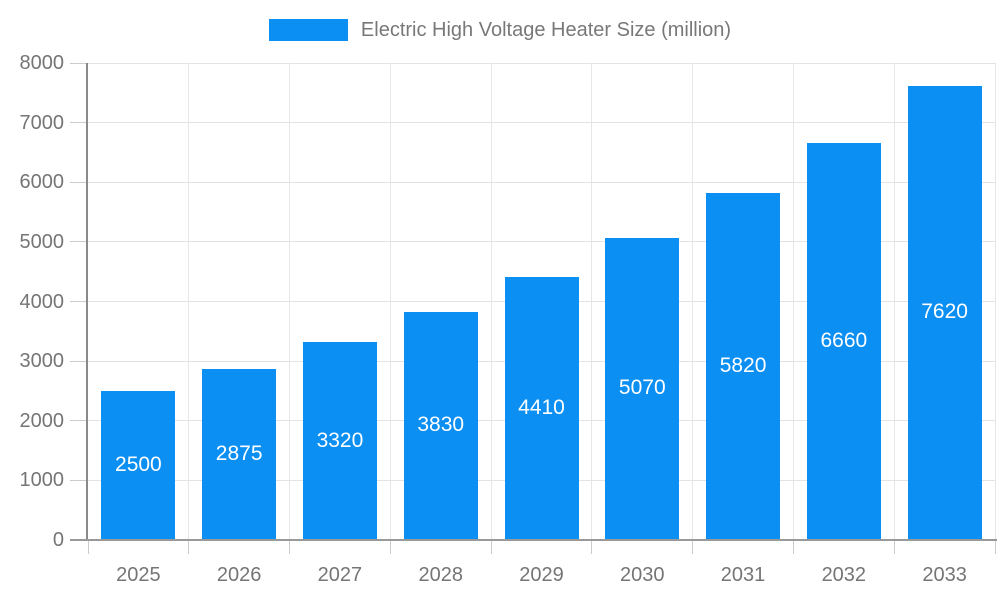 This screenshot has width=1000, height=600. I want to click on y-tick-label: 8000, so click(42, 63).